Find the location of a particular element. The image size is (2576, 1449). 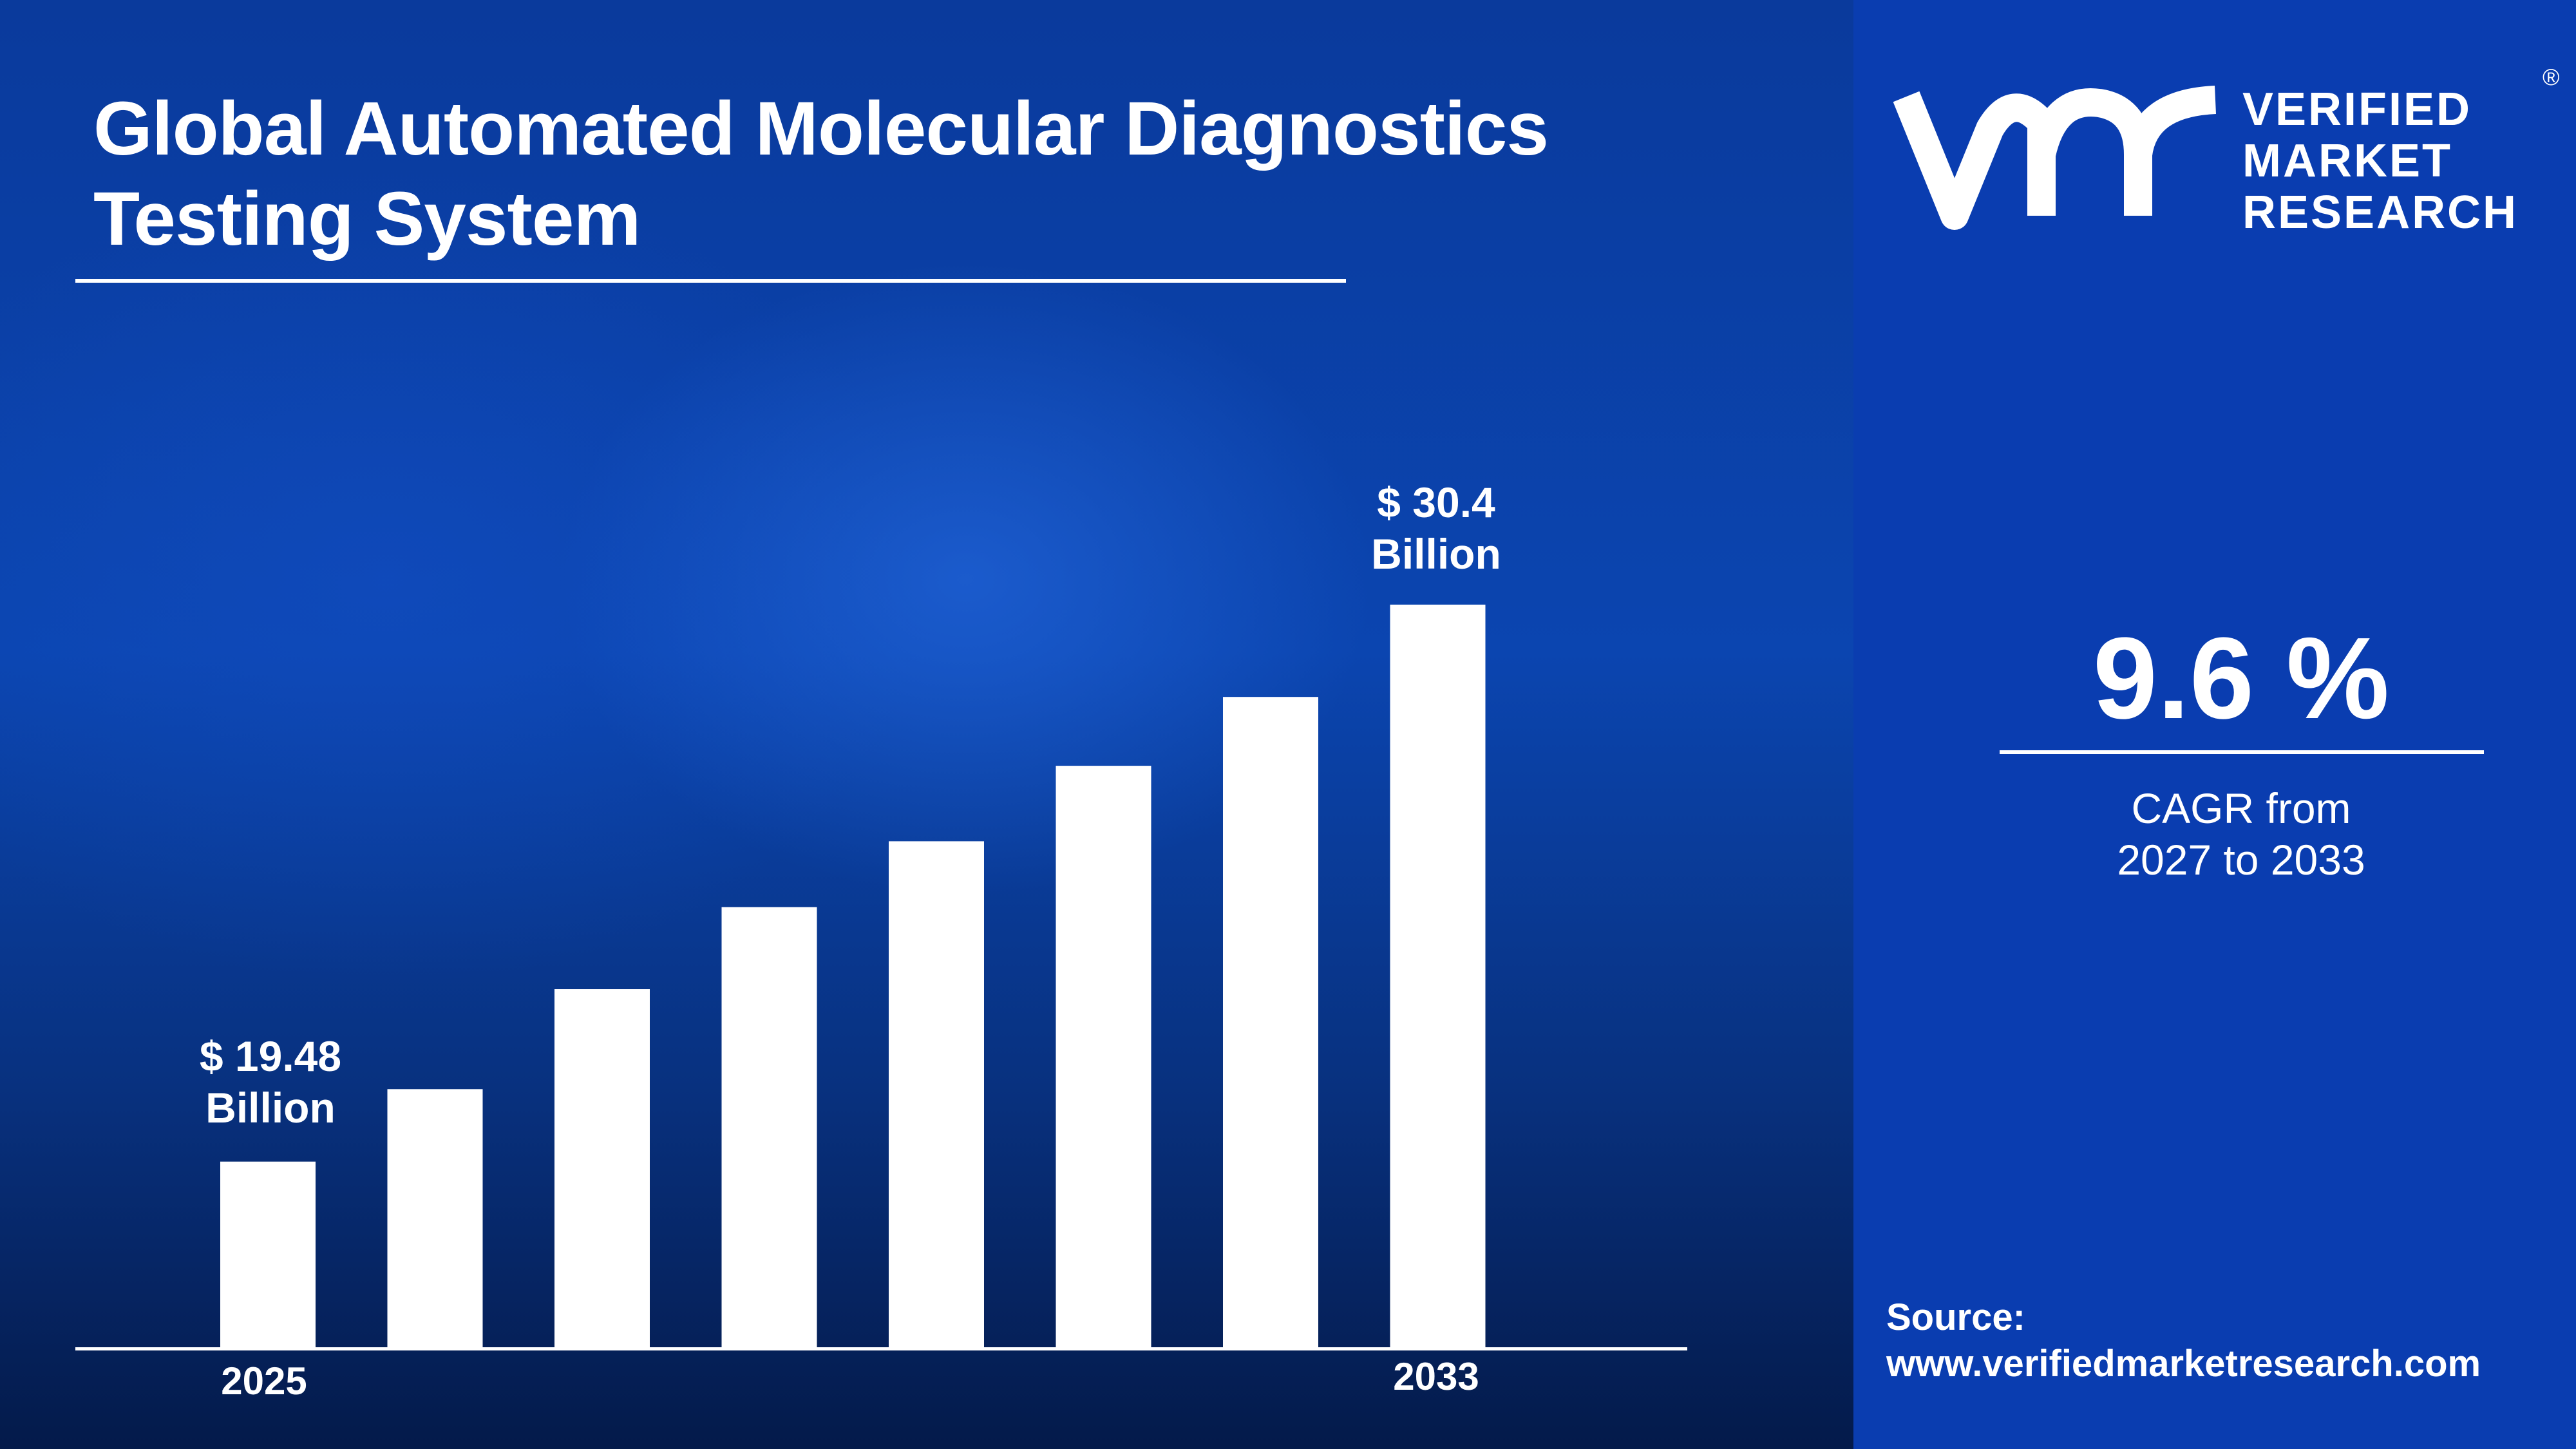

bar-2025 is located at coordinates (268, 1254).